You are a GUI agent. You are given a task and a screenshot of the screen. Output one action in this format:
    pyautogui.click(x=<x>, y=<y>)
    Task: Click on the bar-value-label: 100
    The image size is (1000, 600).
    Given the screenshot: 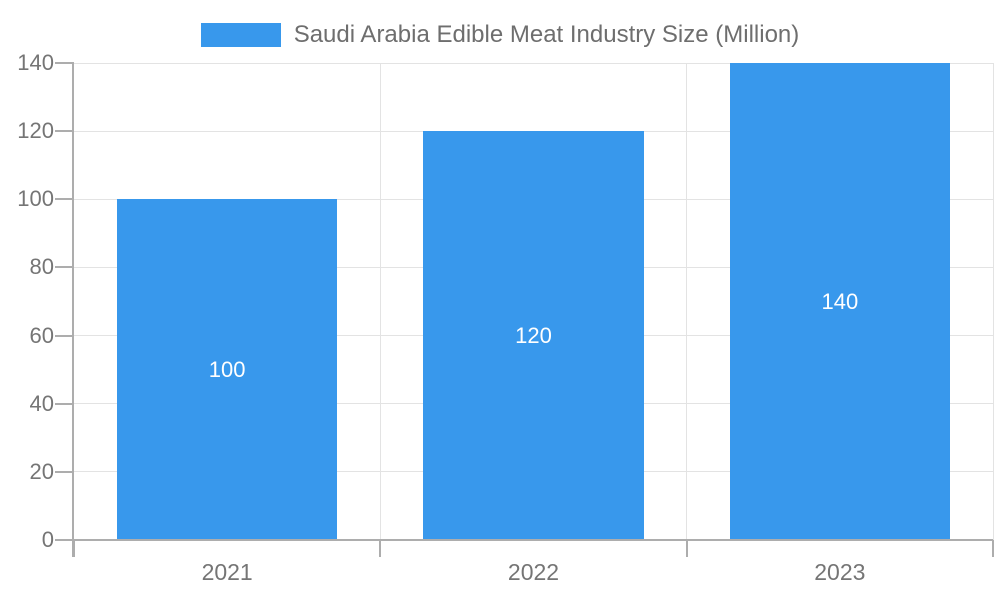 What is the action you would take?
    pyautogui.click(x=227, y=369)
    